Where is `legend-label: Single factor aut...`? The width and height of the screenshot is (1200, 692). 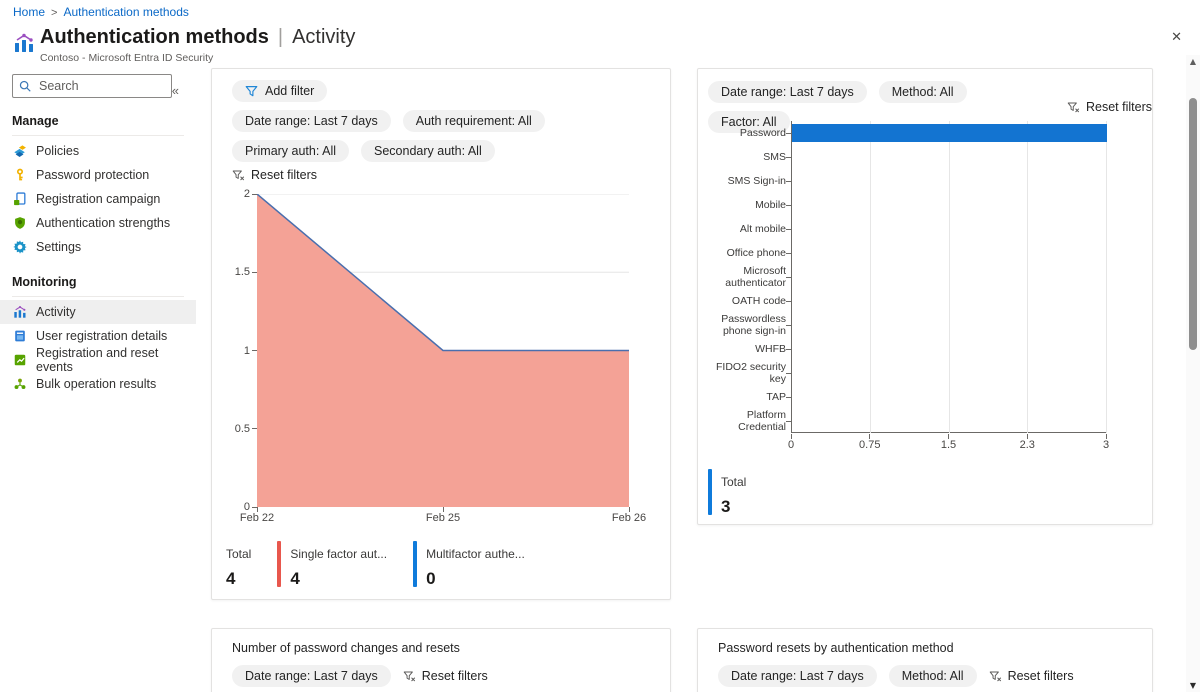 legend-label: Single factor aut... is located at coordinates (339, 554).